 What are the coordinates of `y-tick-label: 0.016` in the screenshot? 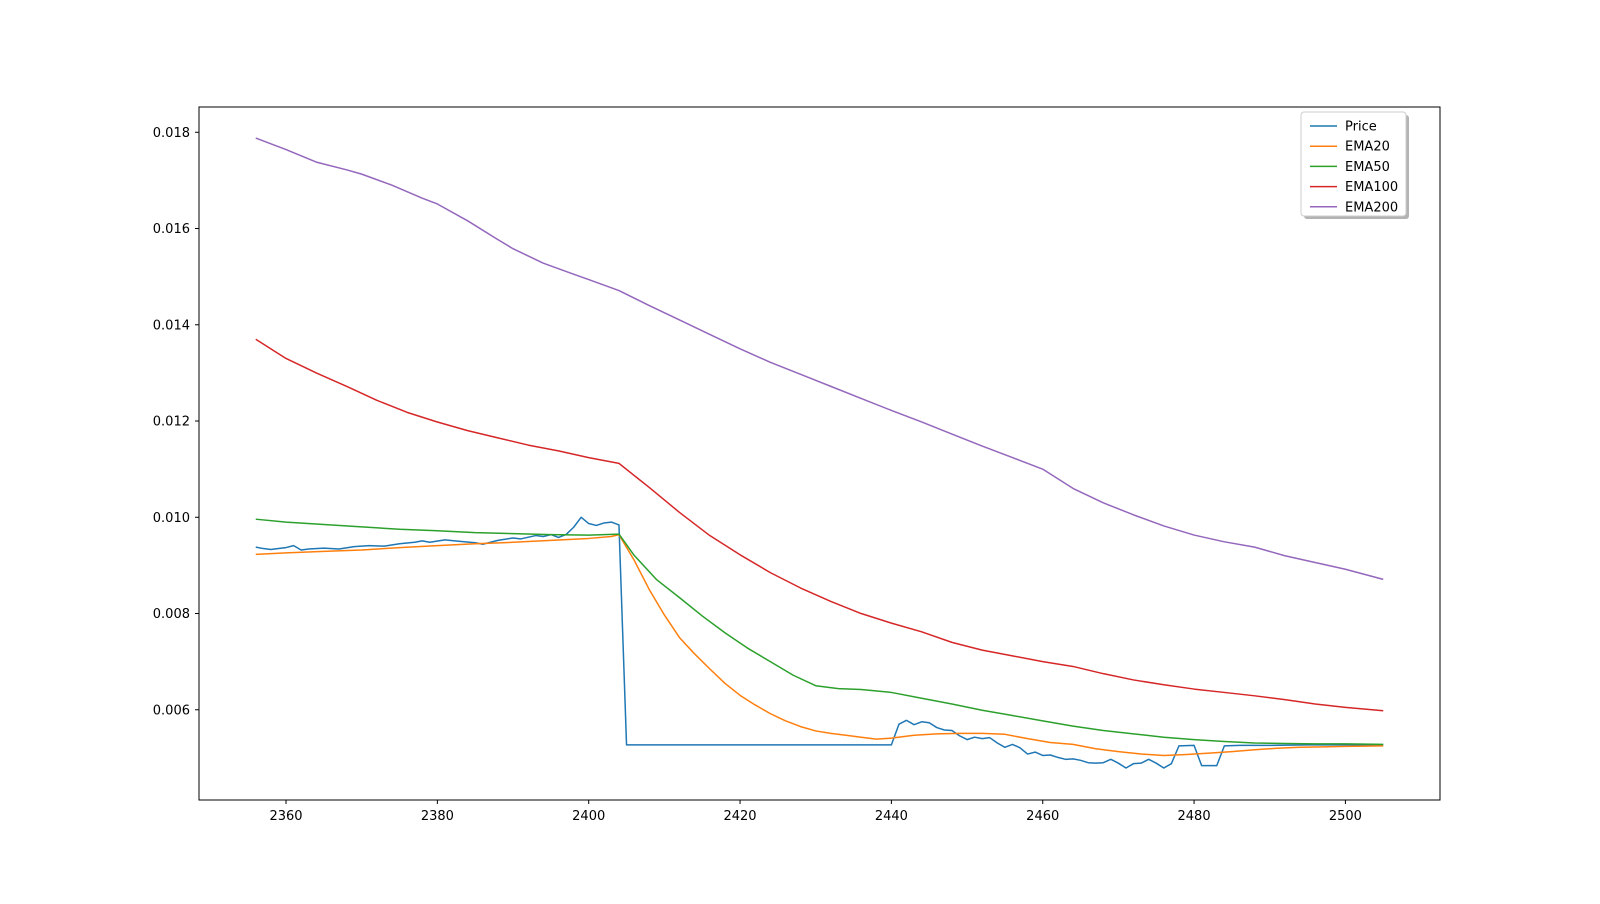 It's located at (171, 229).